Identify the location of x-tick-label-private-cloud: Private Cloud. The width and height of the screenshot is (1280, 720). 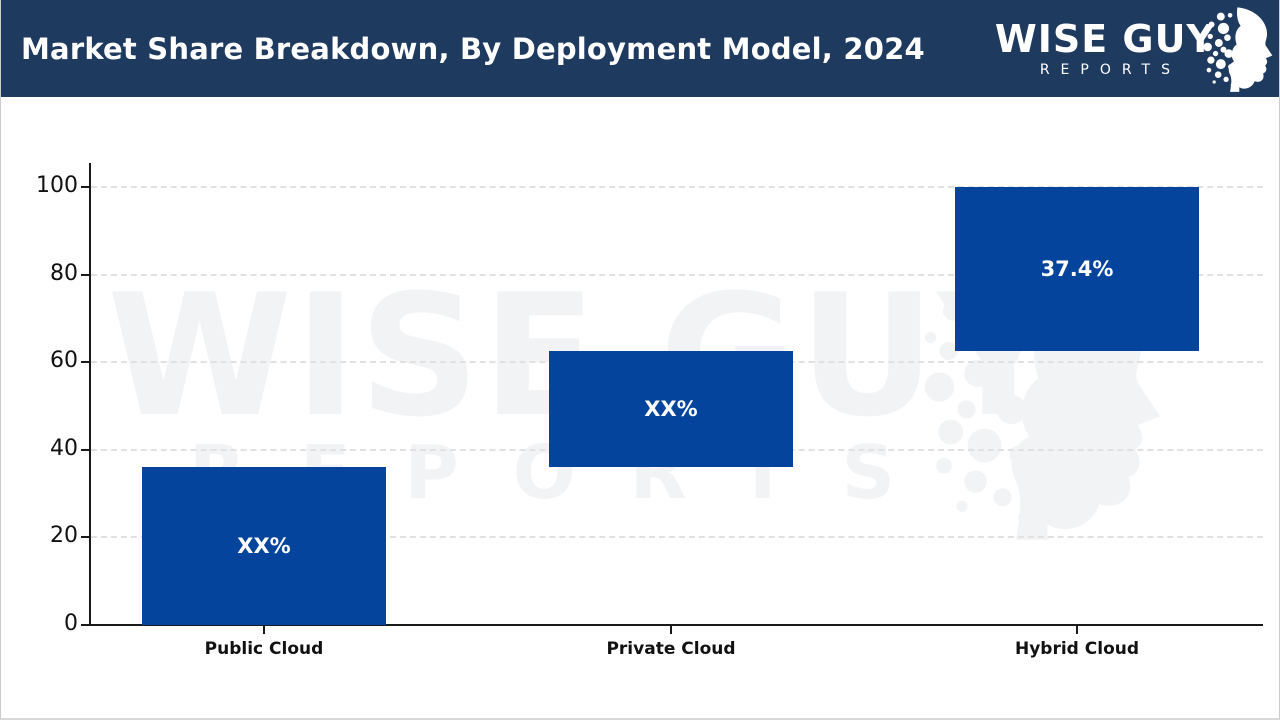
(671, 649).